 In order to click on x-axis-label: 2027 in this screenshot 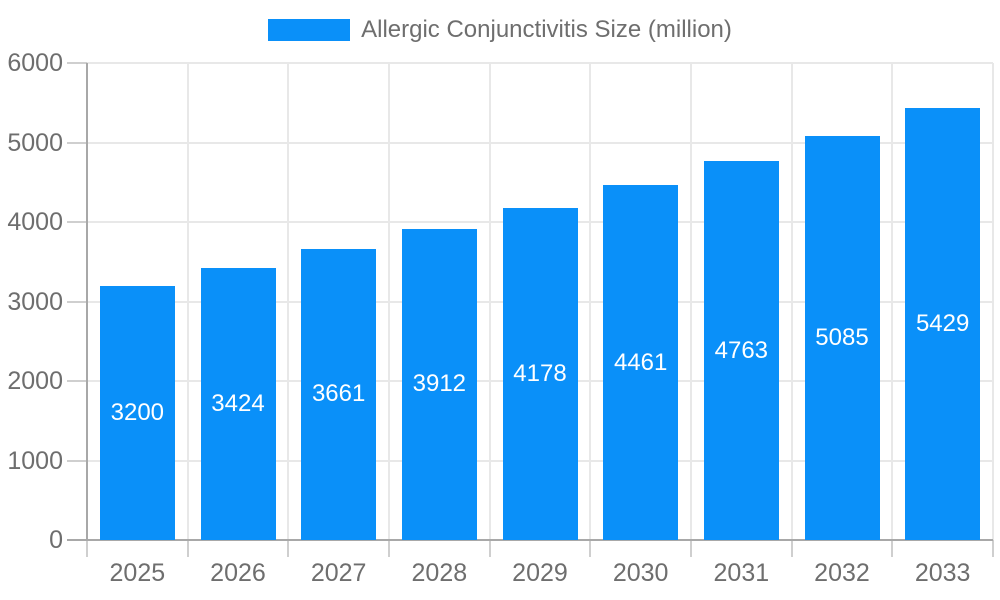, I will do `click(338, 573)`.